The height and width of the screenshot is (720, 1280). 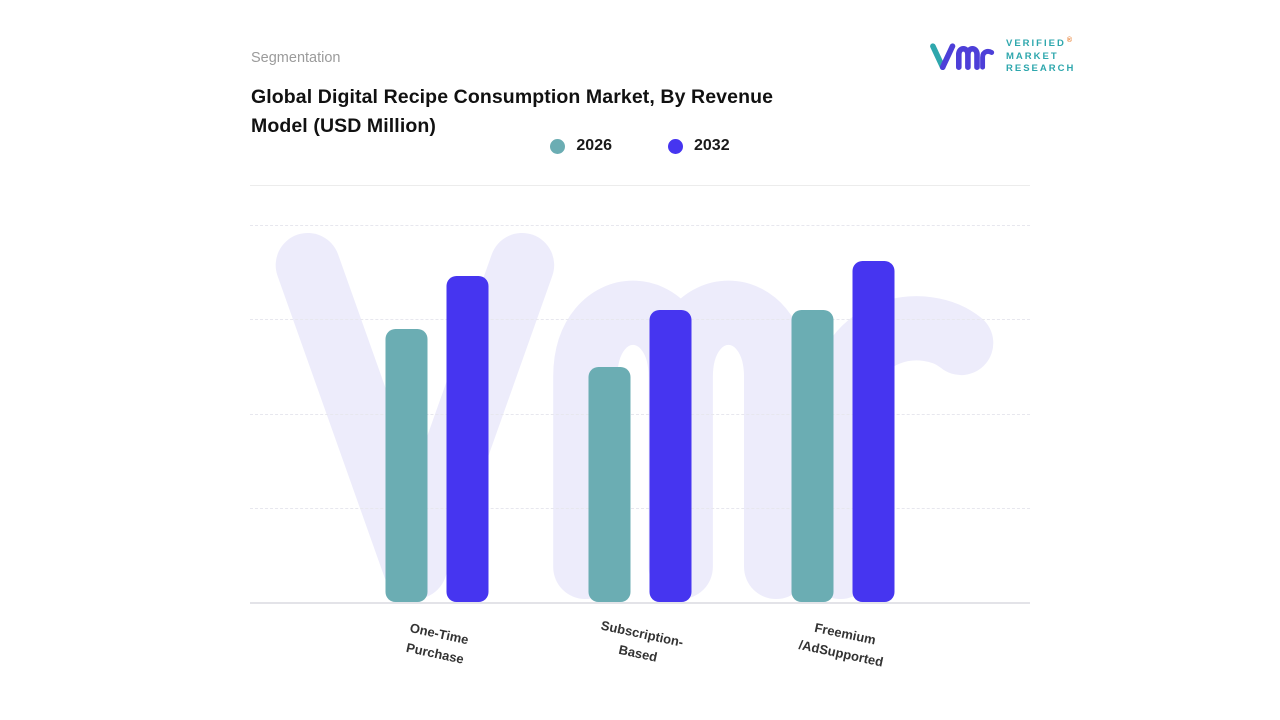 What do you see at coordinates (642, 641) in the screenshot?
I see `category-label: Subscription- Based` at bounding box center [642, 641].